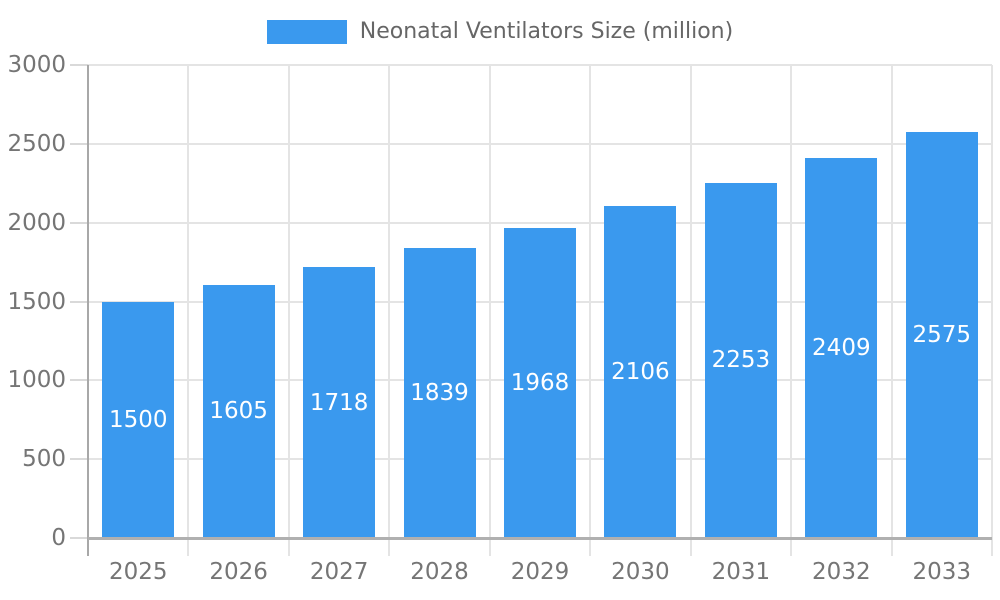  I want to click on y-tick-label: 0, so click(58, 538).